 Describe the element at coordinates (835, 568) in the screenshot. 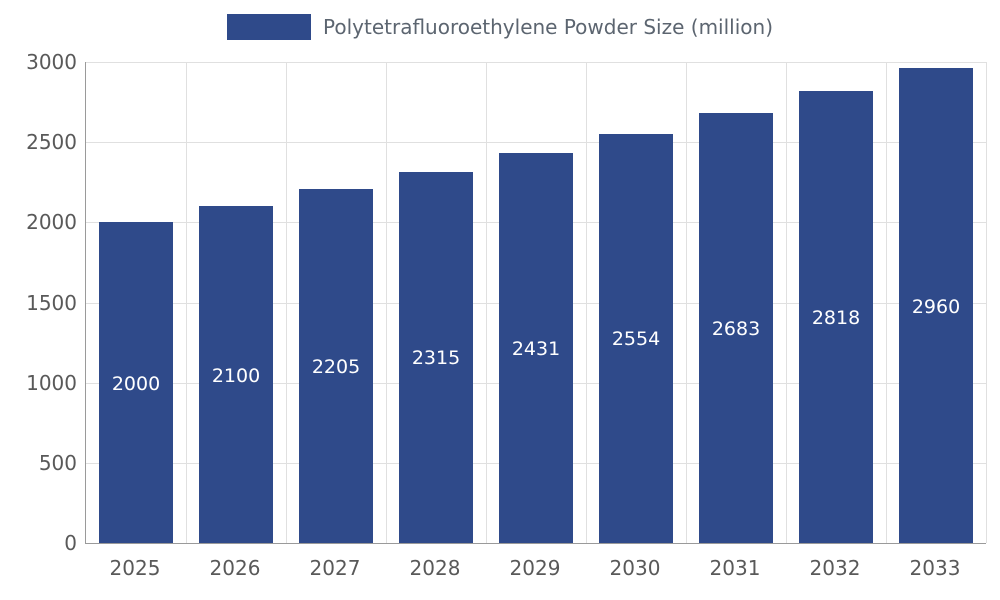

I see `x-axis-tick-label: 2032` at that location.